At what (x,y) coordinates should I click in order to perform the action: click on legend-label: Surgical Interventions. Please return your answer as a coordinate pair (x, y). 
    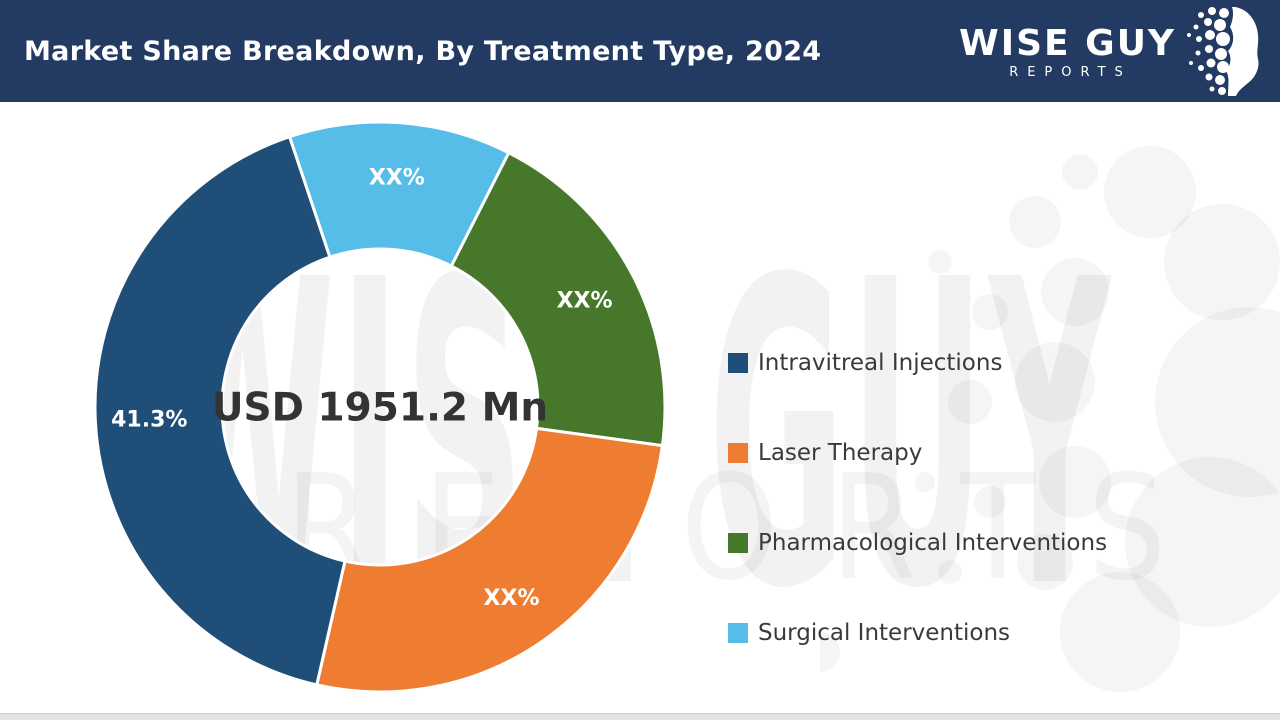
    Looking at the image, I should click on (884, 633).